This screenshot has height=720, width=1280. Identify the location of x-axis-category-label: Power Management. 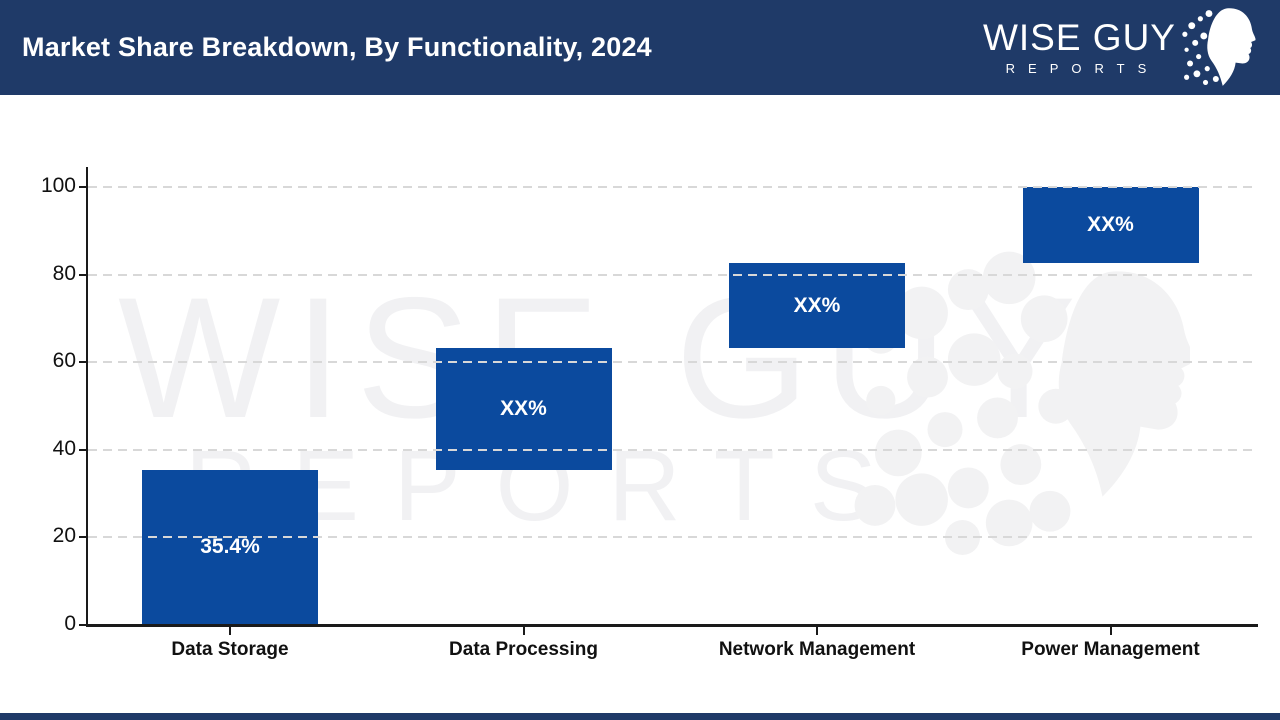
(1110, 649).